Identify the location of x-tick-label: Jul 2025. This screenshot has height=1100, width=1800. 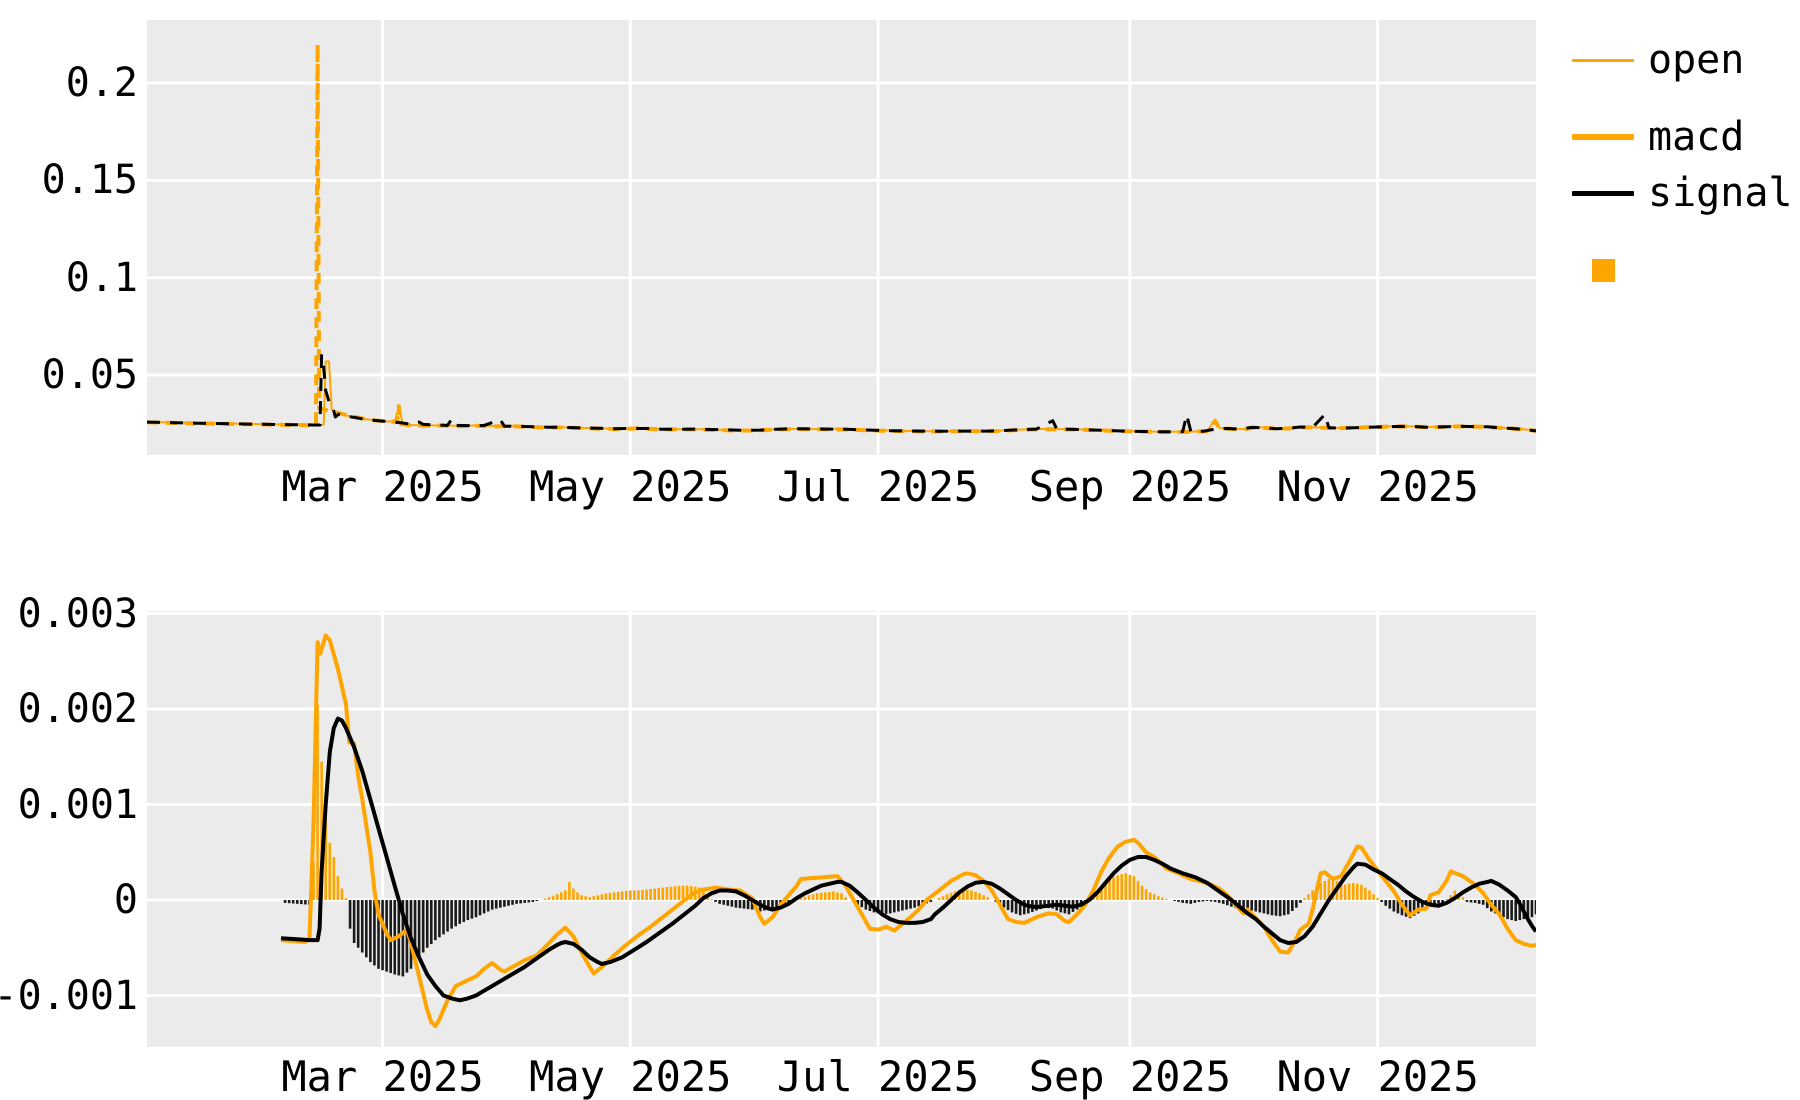
(878, 1076).